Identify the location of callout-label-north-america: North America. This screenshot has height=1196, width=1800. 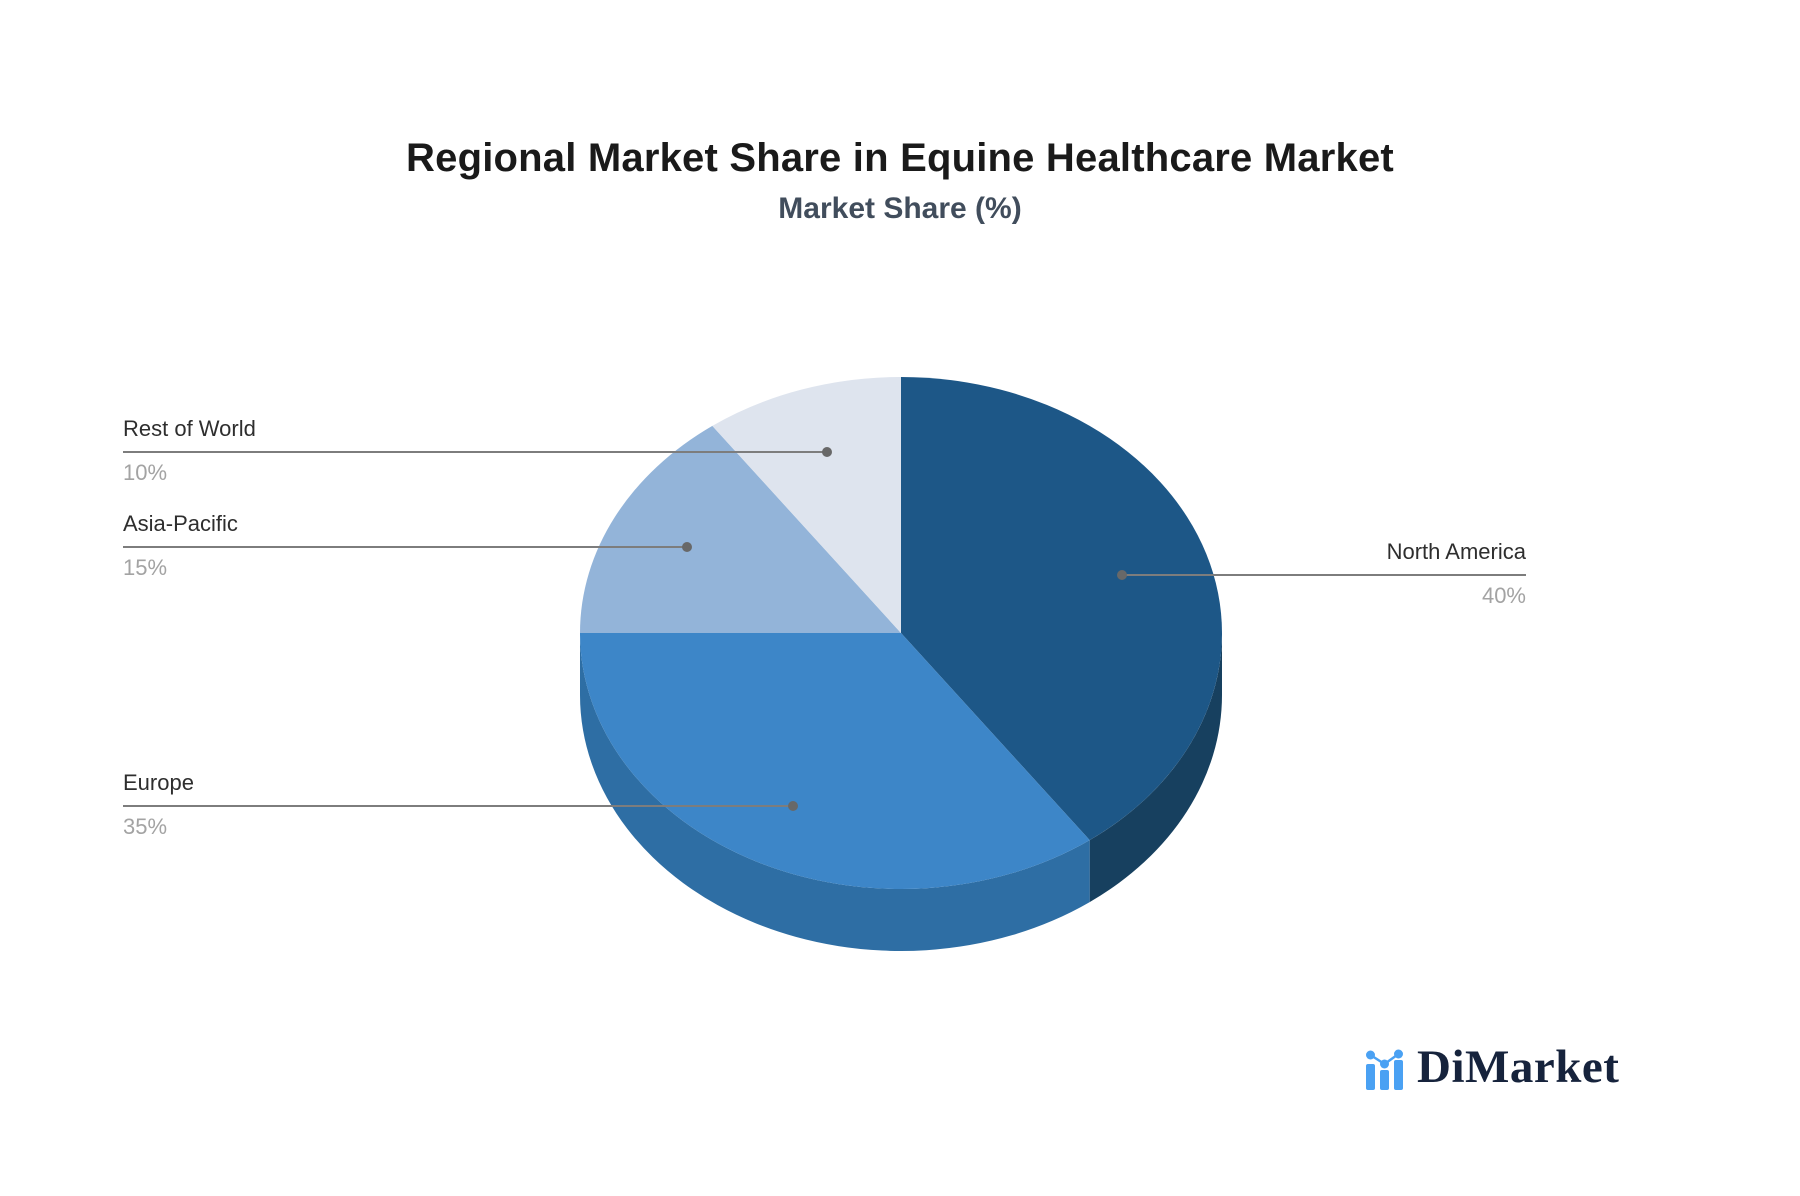
(1456, 551).